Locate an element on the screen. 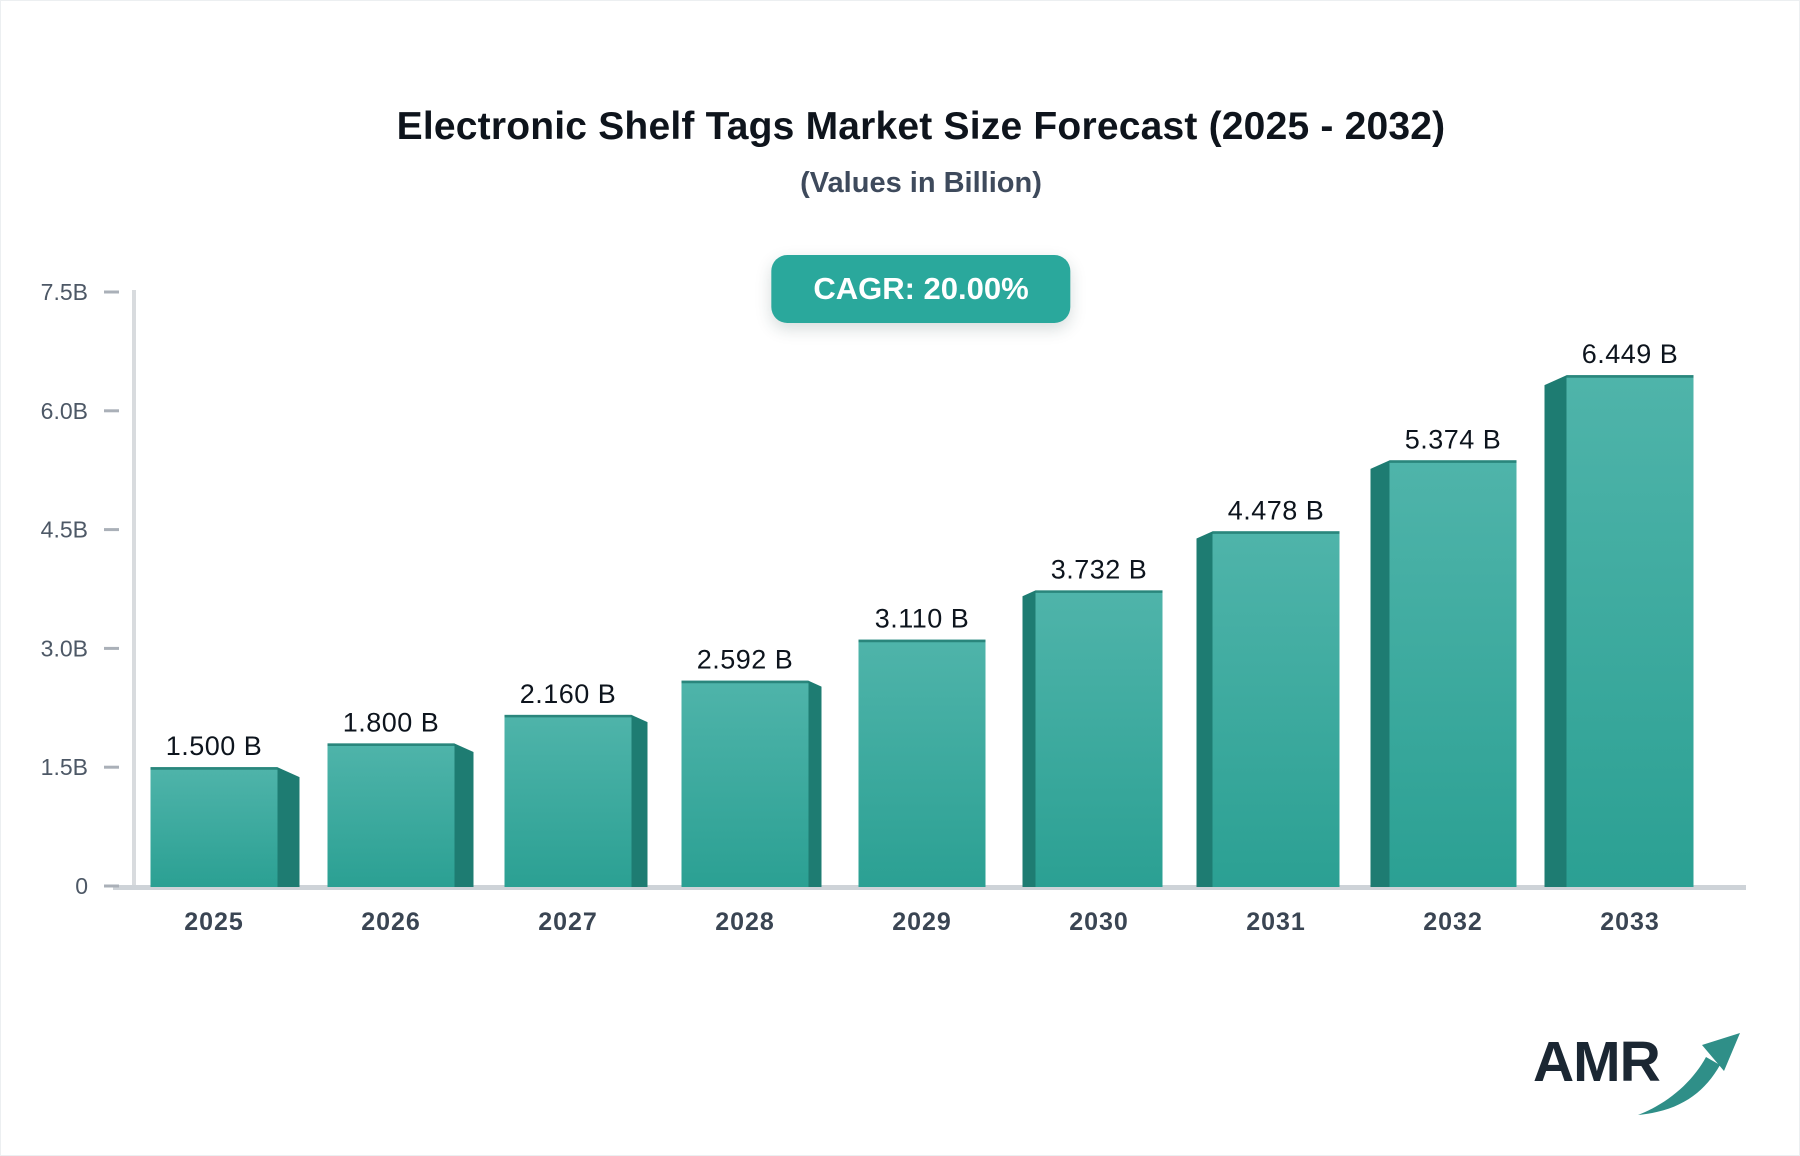 This screenshot has height=1156, width=1800. chart-subtitle: (Values in Billion) is located at coordinates (921, 183).